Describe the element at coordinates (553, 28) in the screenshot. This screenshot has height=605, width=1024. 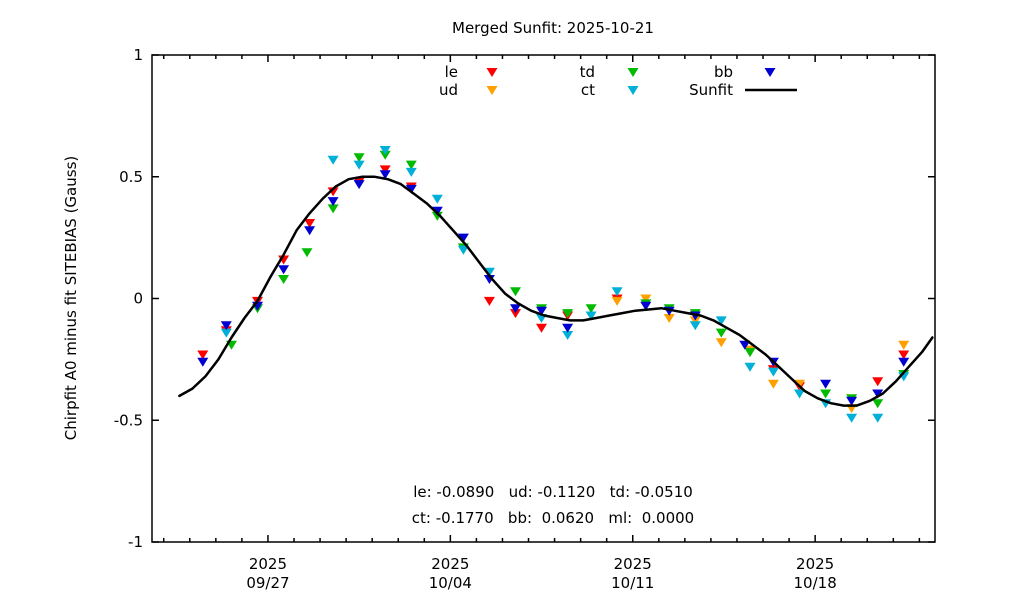
I see `chart-title: Merged Sunfit: 2025-10-21` at that location.